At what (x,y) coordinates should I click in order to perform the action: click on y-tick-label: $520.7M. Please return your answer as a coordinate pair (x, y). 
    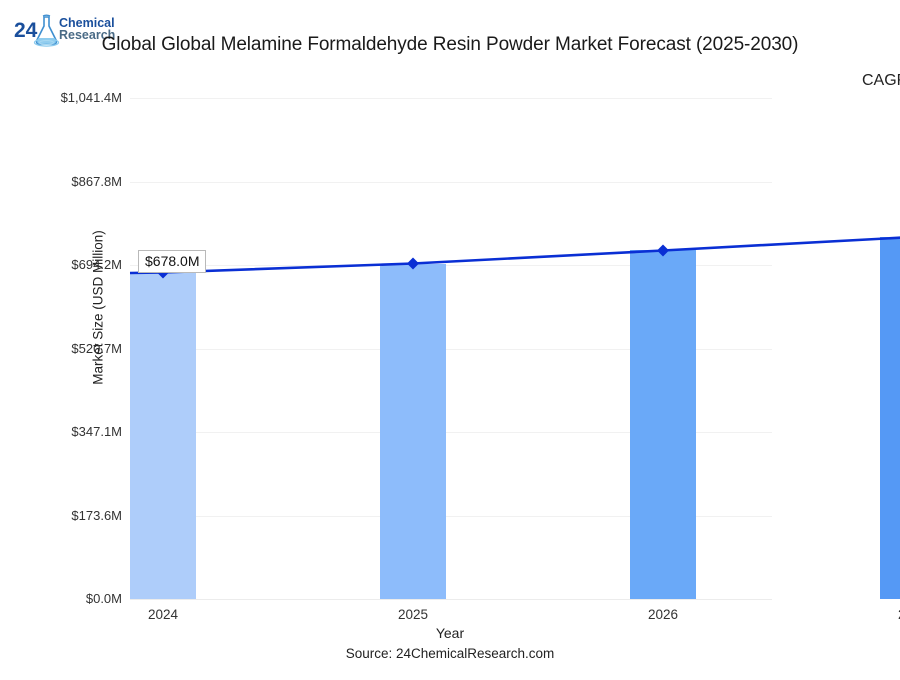
    Looking at the image, I should click on (96, 348).